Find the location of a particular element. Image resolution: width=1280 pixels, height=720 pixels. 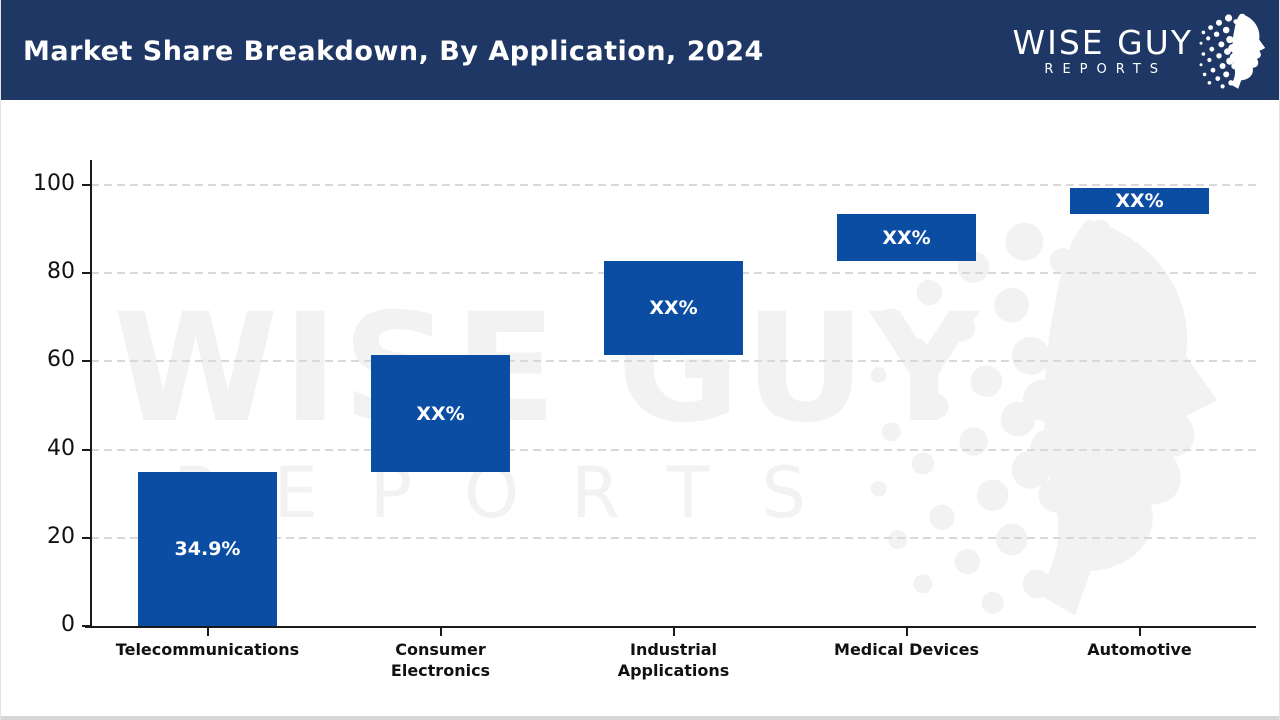

category-label: Automotive is located at coordinates (1139, 649).